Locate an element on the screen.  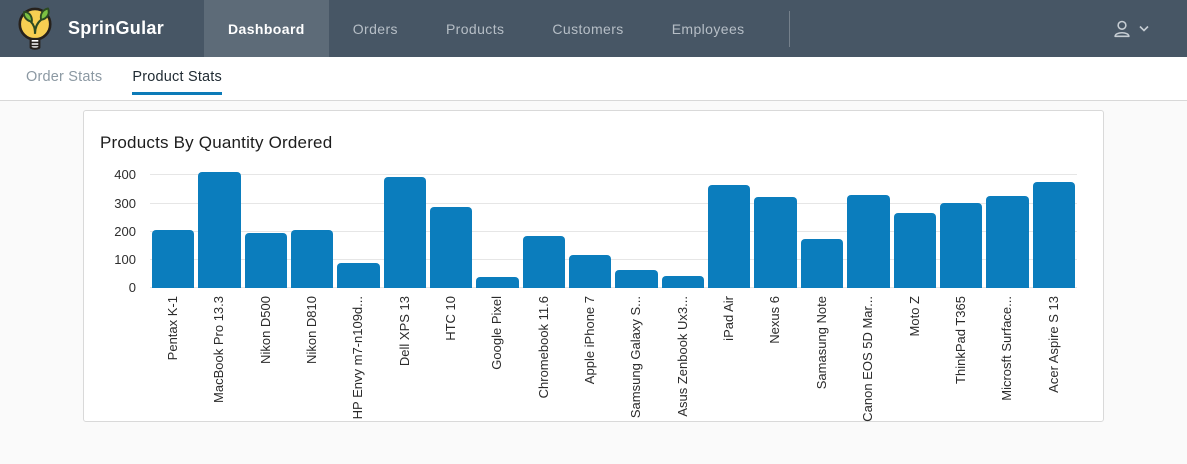
x-label-col-pentax-k-1: Pentax K-1 is located at coordinates (173, 359).